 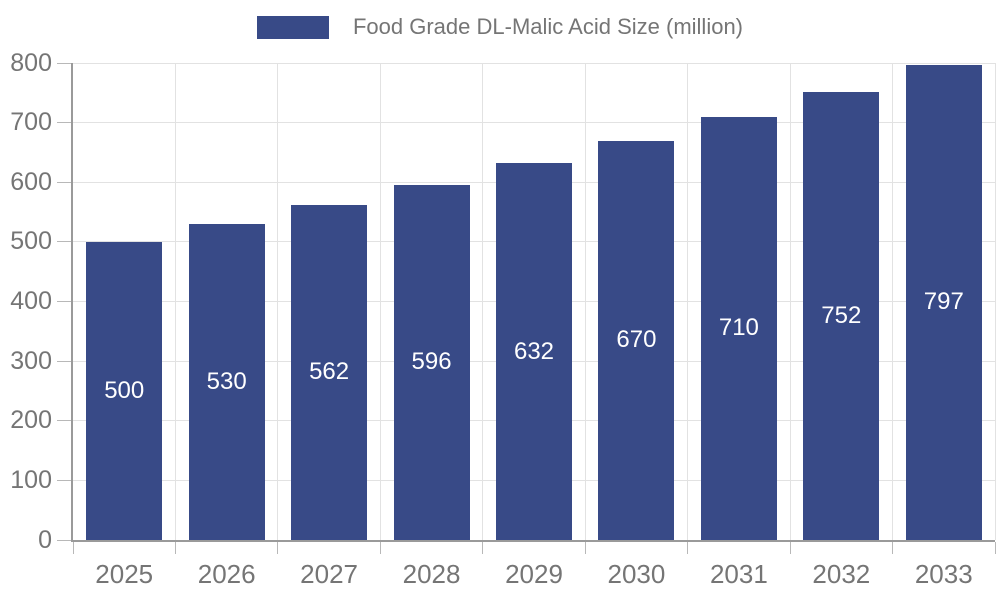 I want to click on bar-value-label: 562, so click(x=329, y=372).